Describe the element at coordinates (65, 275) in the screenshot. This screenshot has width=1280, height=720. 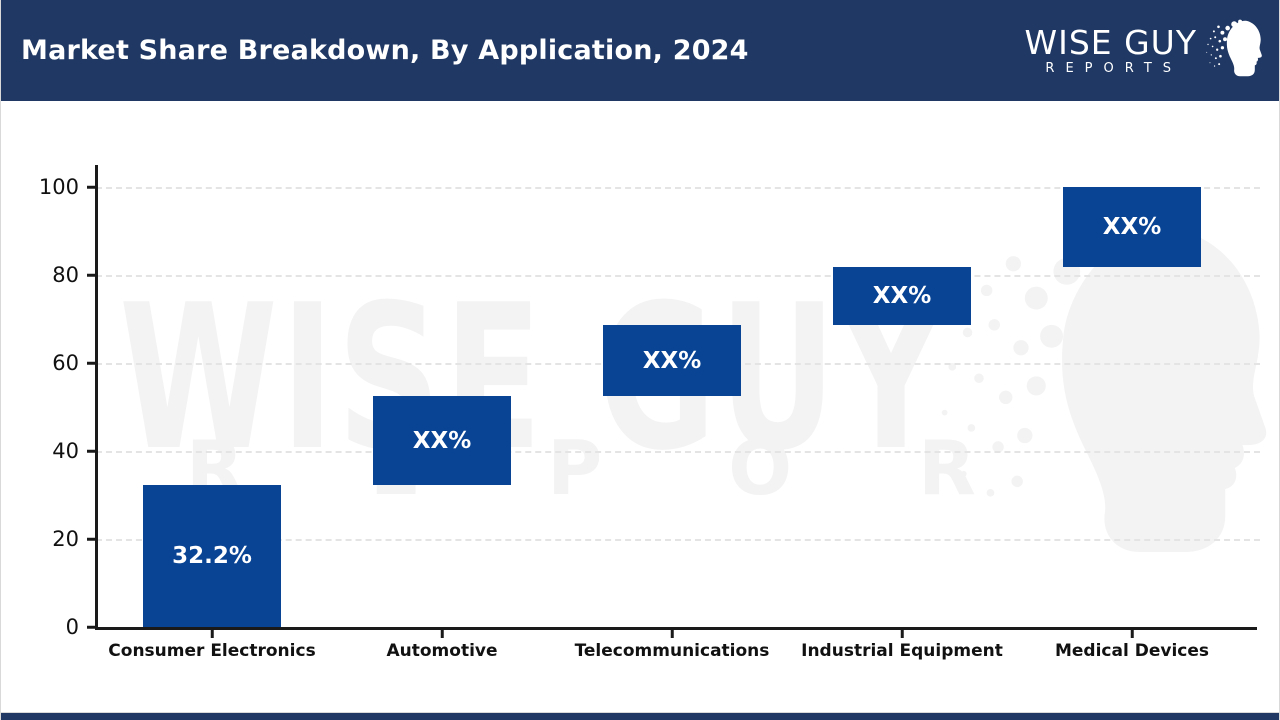
I see `y-axis-tick-label: 80` at that location.